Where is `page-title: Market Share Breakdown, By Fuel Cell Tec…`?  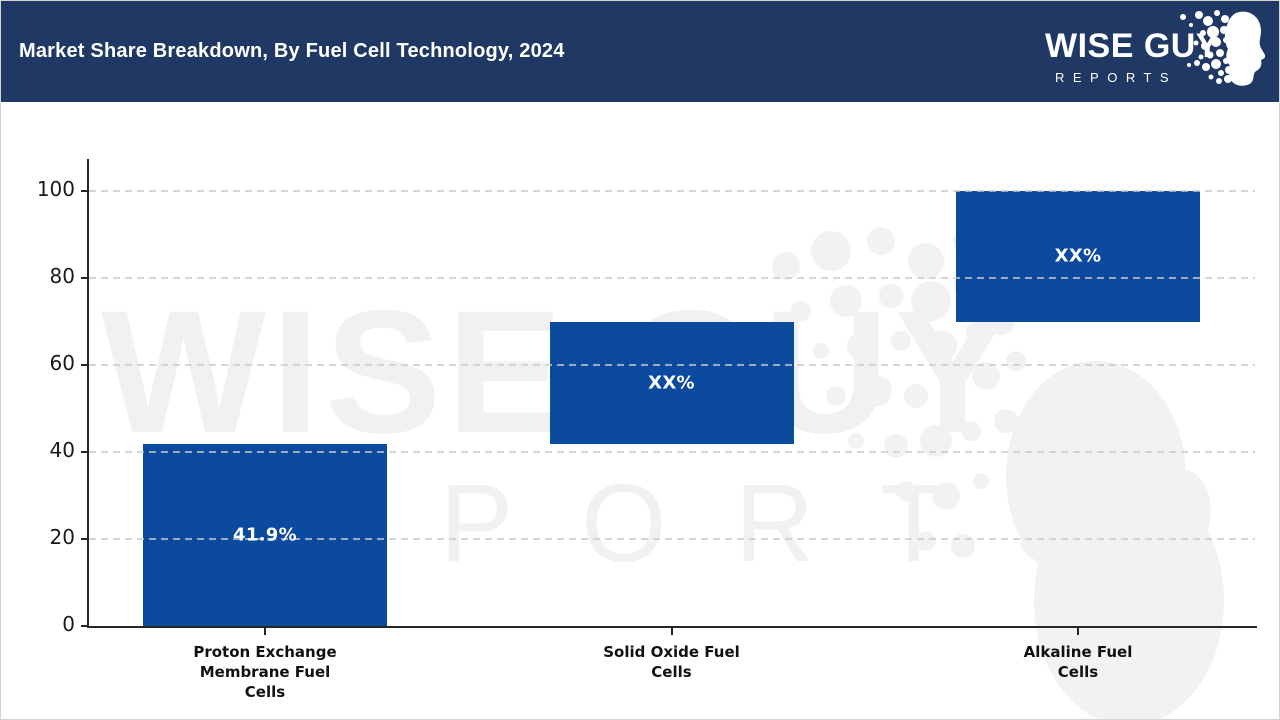 page-title: Market Share Breakdown, By Fuel Cell Tec… is located at coordinates (292, 51).